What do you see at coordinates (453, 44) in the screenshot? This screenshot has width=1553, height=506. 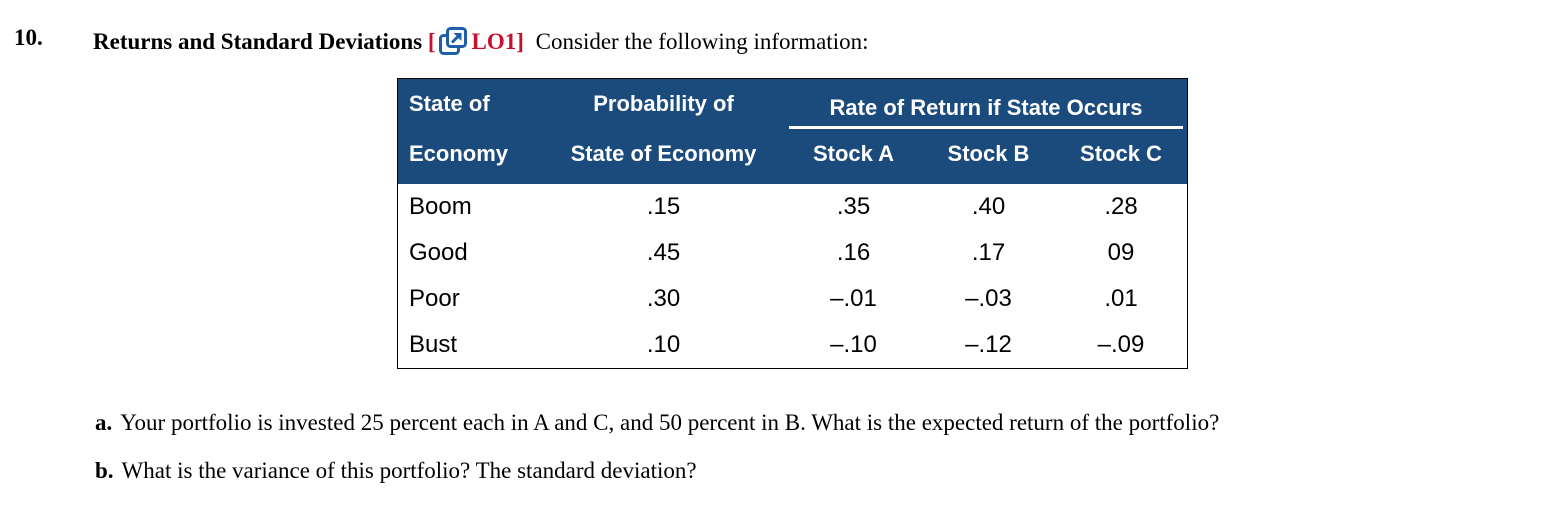 I see `external-link-icon` at bounding box center [453, 44].